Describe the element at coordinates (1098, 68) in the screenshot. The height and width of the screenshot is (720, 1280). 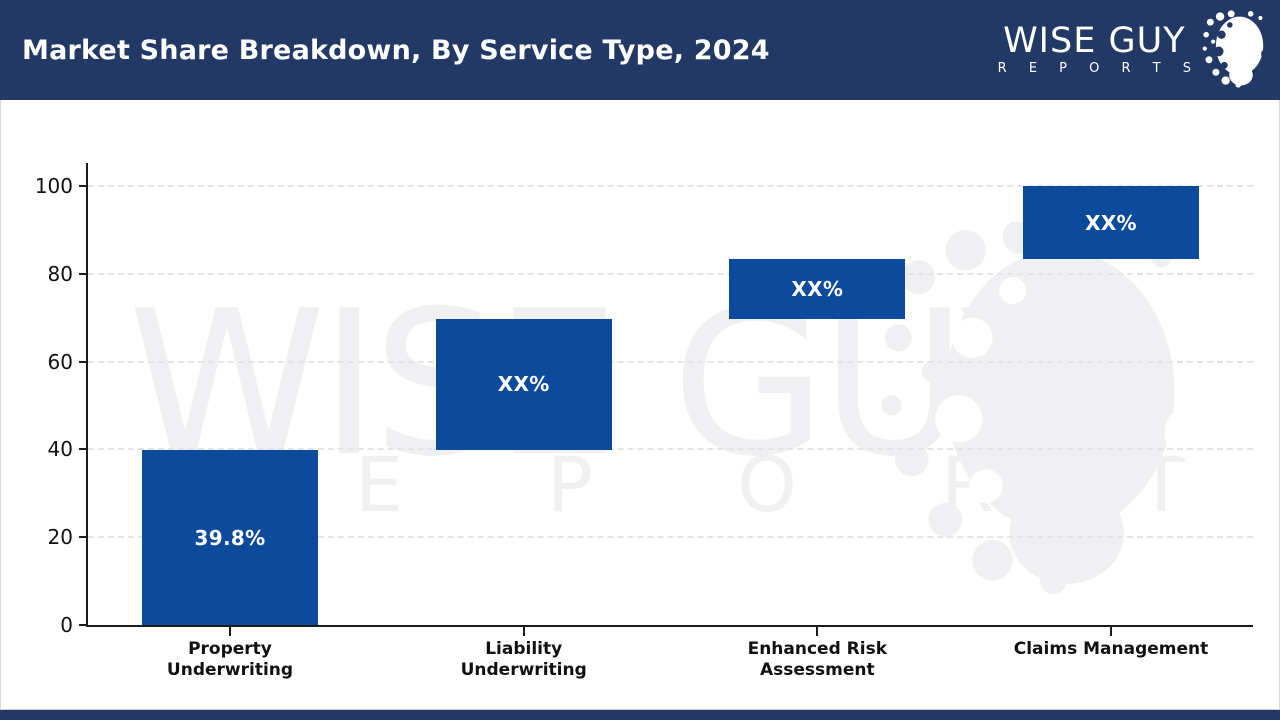
I see `brand-subname: R E P O R T S` at that location.